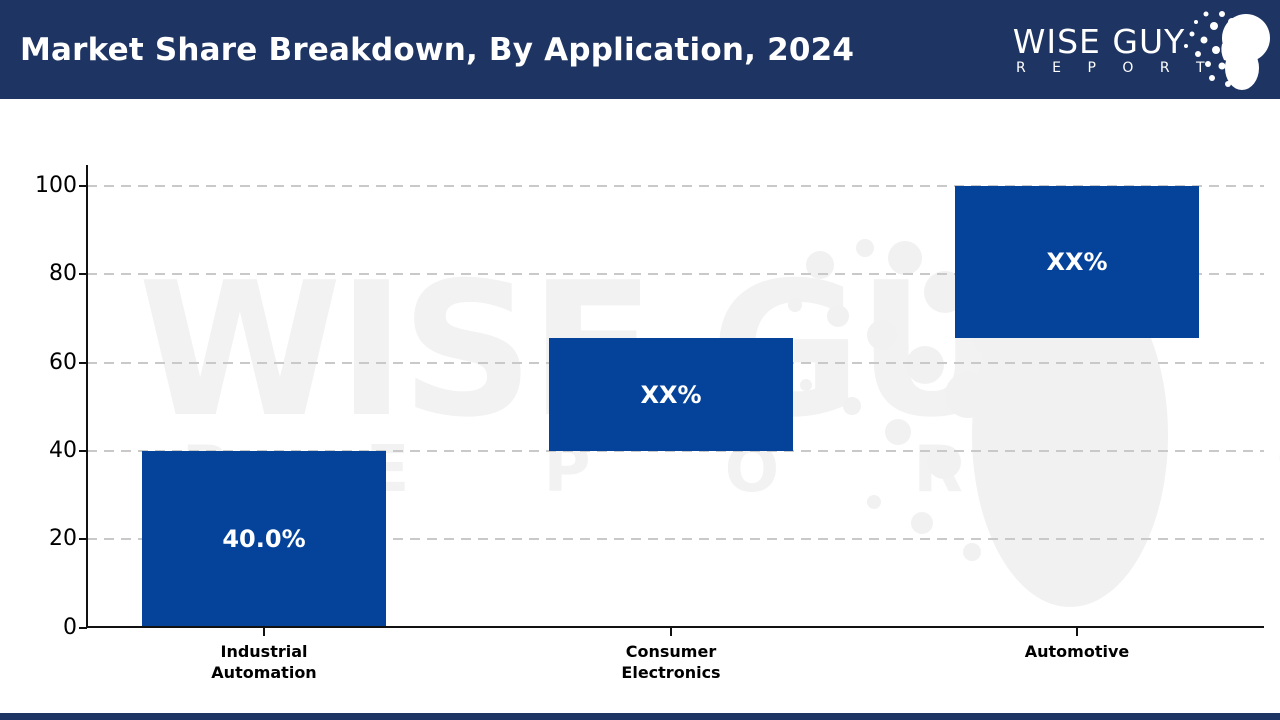 This screenshot has height=720, width=1280. I want to click on footer-bar, so click(640, 716).